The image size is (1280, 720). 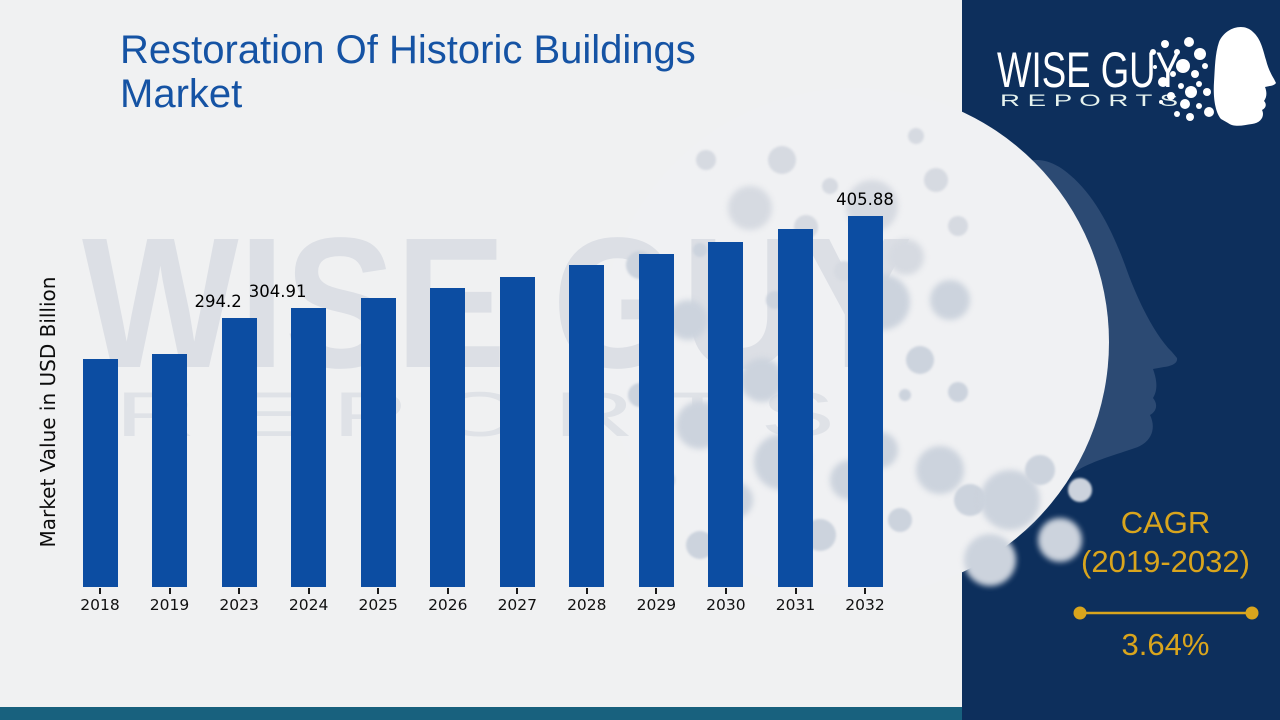 I want to click on logo-brand-text: WISE GUY, so click(x=1088, y=70).